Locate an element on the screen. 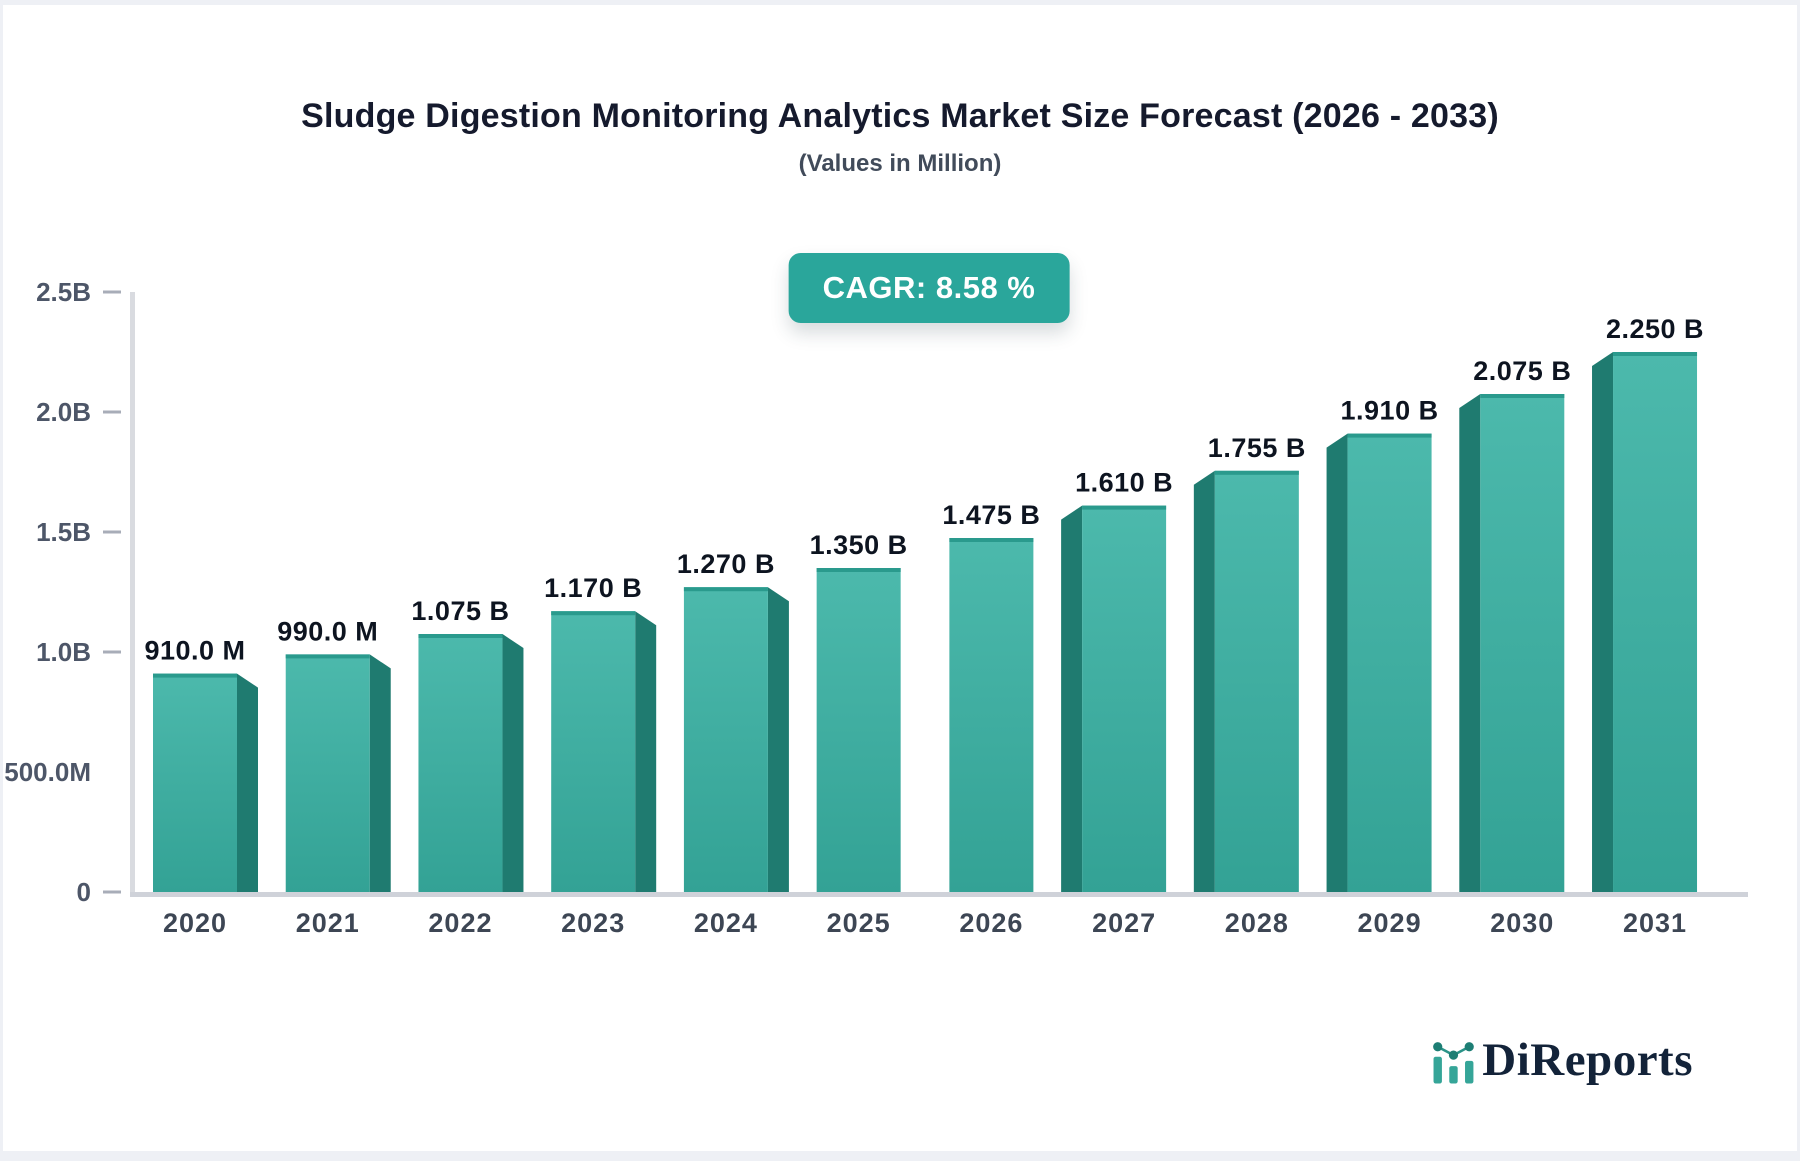 Image resolution: width=1800 pixels, height=1161 pixels. bar-2026 is located at coordinates (991, 715).